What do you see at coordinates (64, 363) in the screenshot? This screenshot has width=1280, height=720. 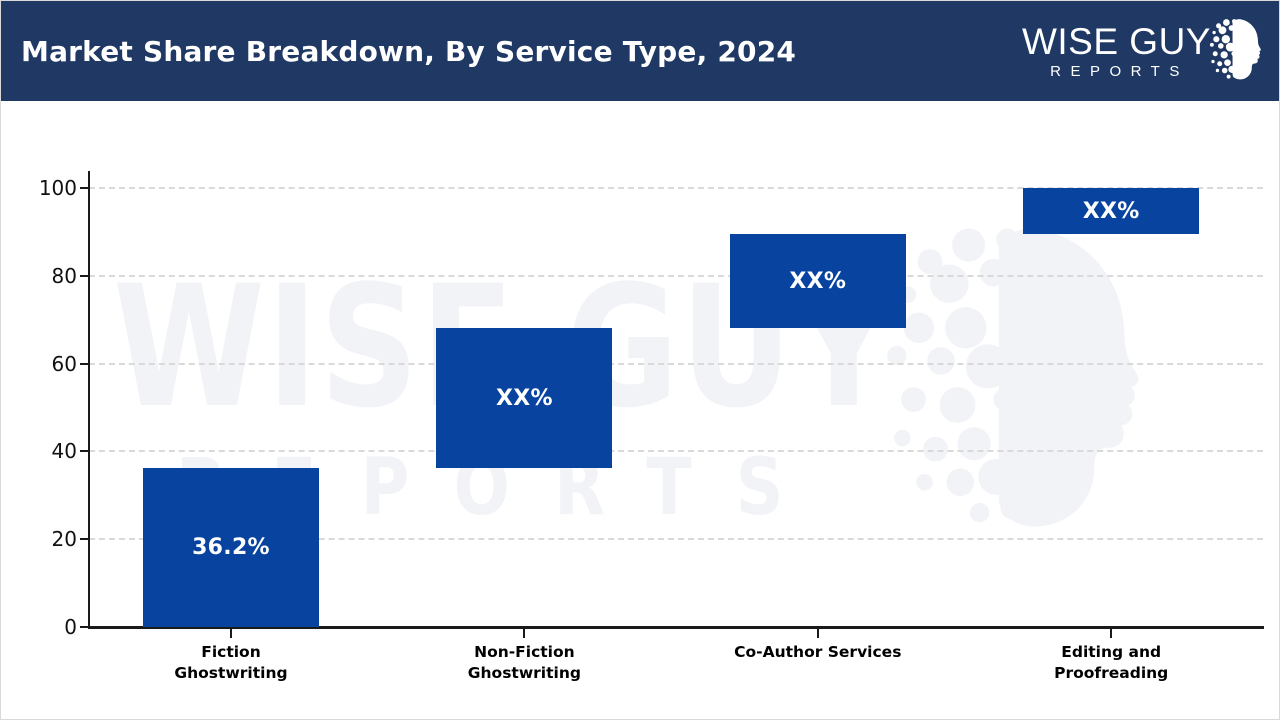 I see `y-tick-label: 60` at bounding box center [64, 363].